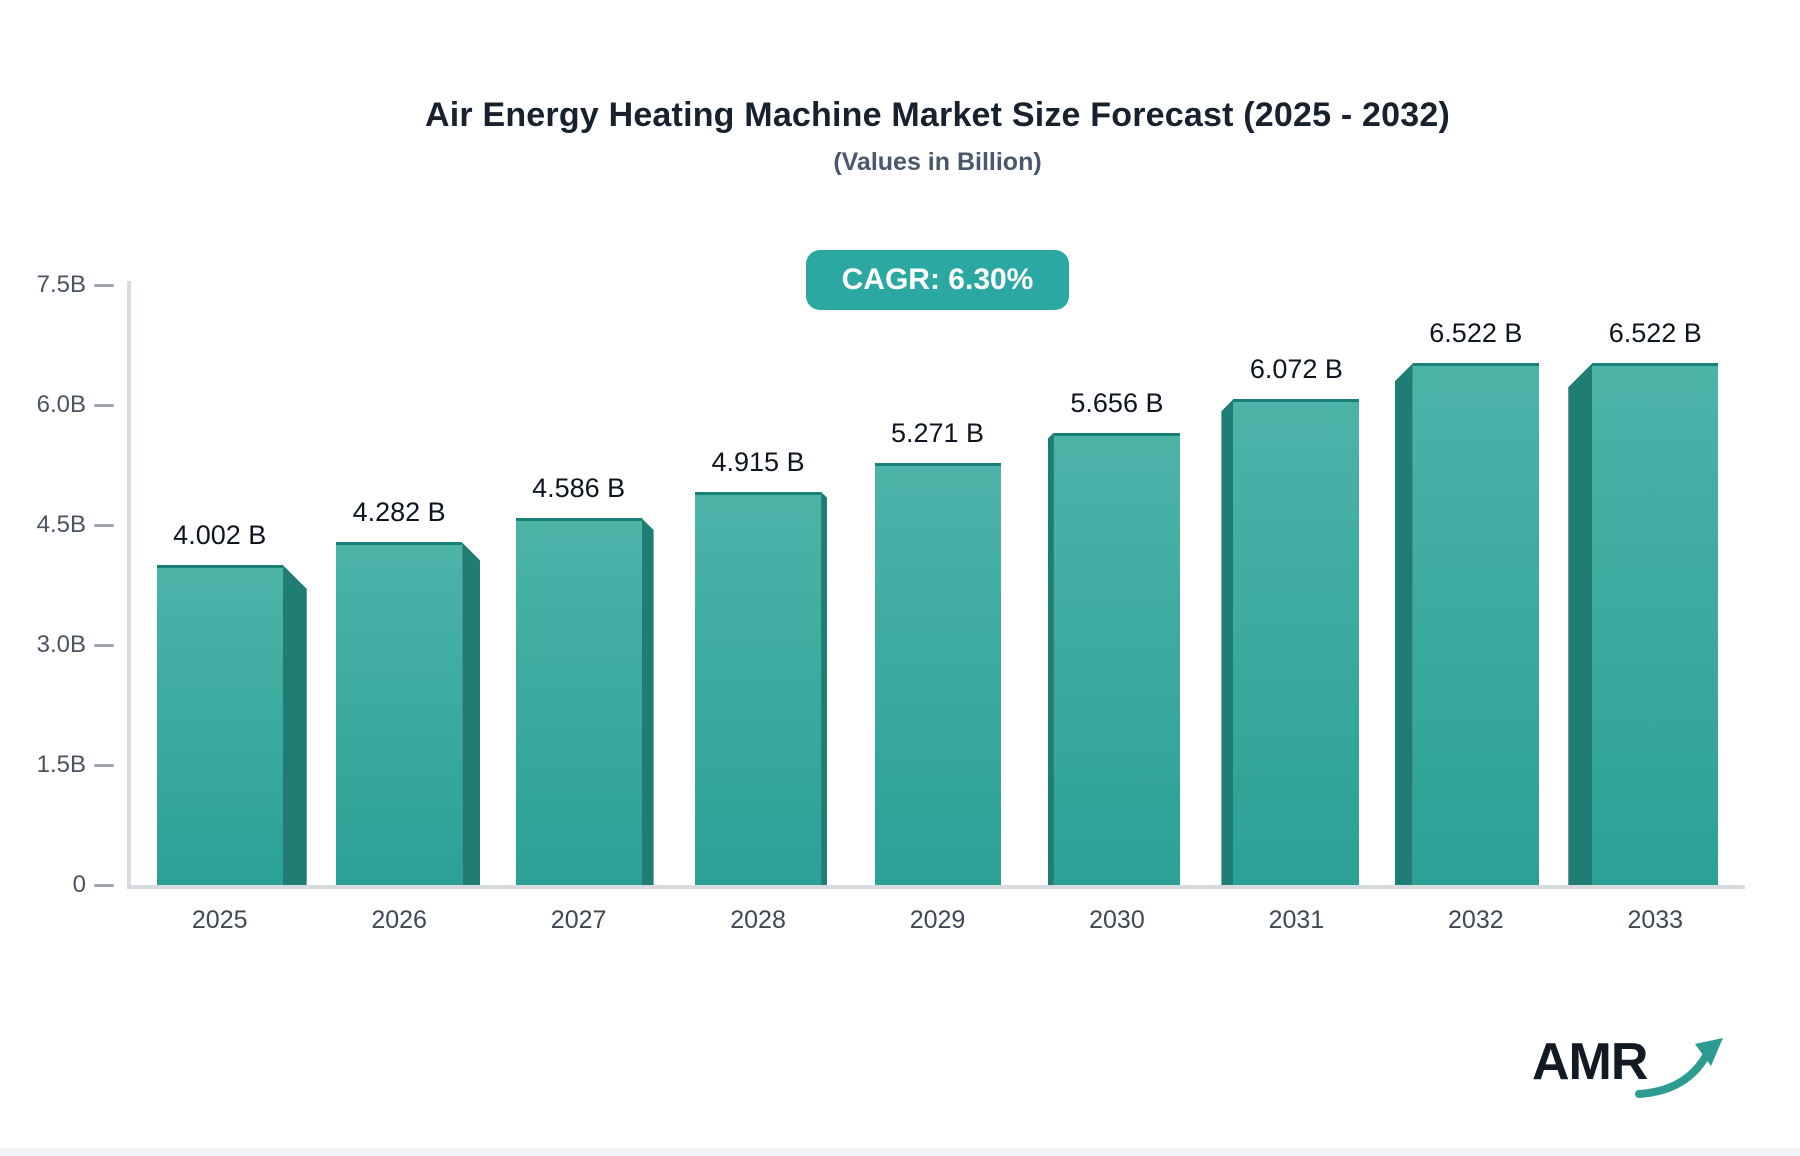 The width and height of the screenshot is (1800, 1156). Describe the element at coordinates (399, 512) in the screenshot. I see `bar-value-label: 4.282 B` at that location.